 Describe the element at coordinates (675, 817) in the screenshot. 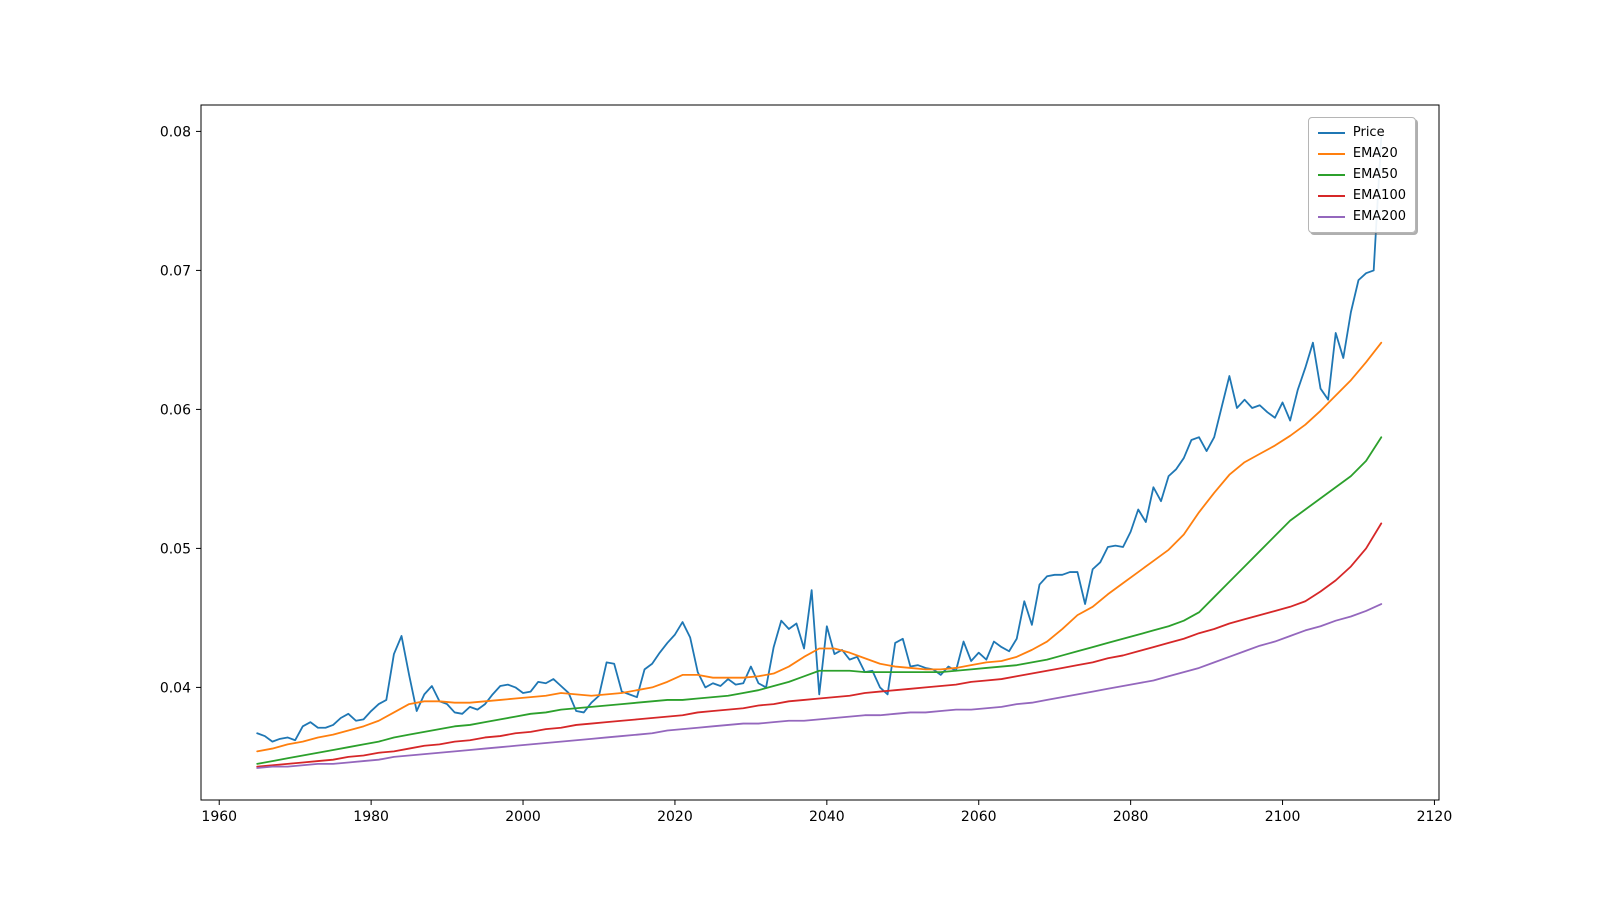

I see `x-tick-label: 2020` at that location.